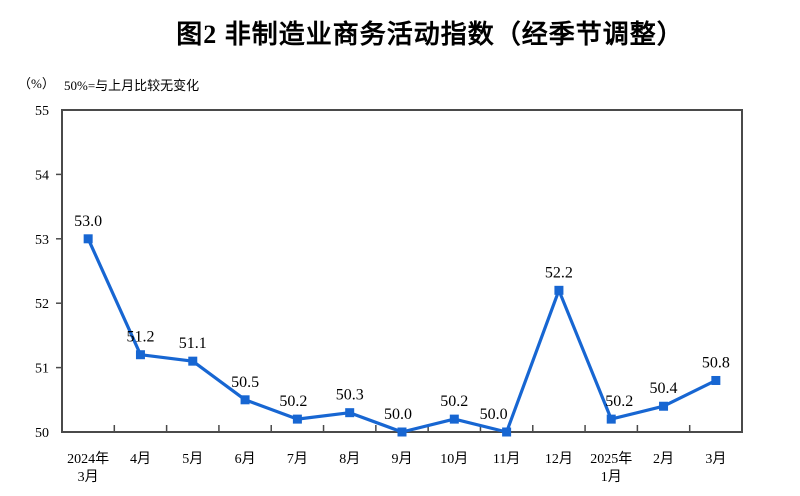  Describe the element at coordinates (193, 343) in the screenshot. I see `data-point-label: 51.1` at that location.